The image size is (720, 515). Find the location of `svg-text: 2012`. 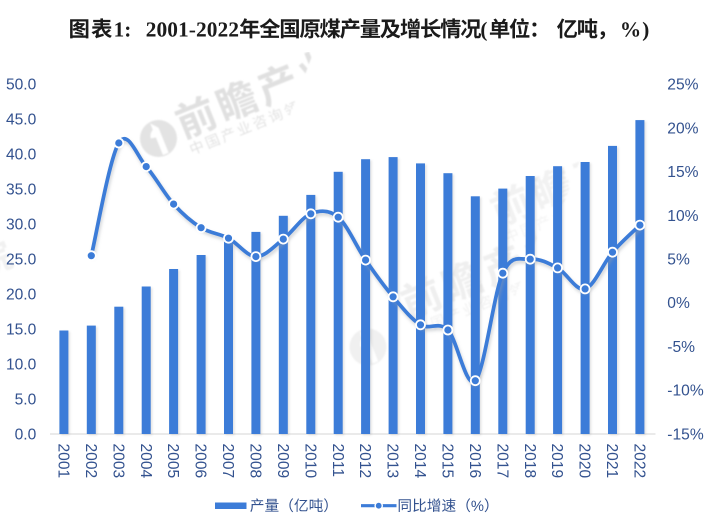

svg-text: 2012 is located at coordinates (364, 461).